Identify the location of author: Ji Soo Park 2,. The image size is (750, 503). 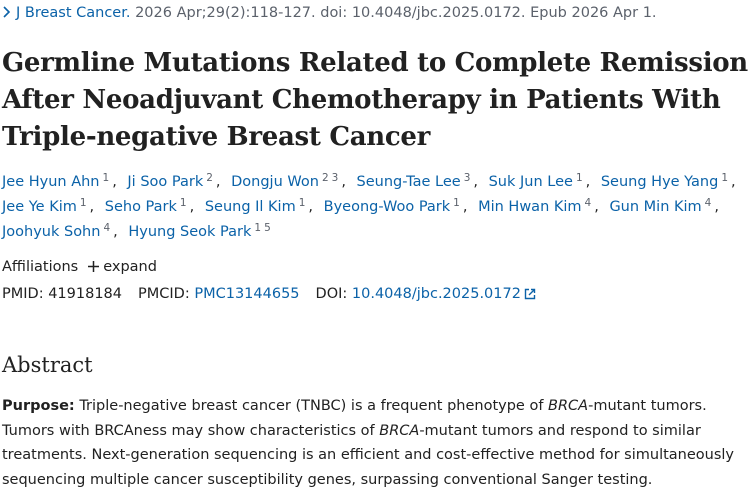
(174, 181).